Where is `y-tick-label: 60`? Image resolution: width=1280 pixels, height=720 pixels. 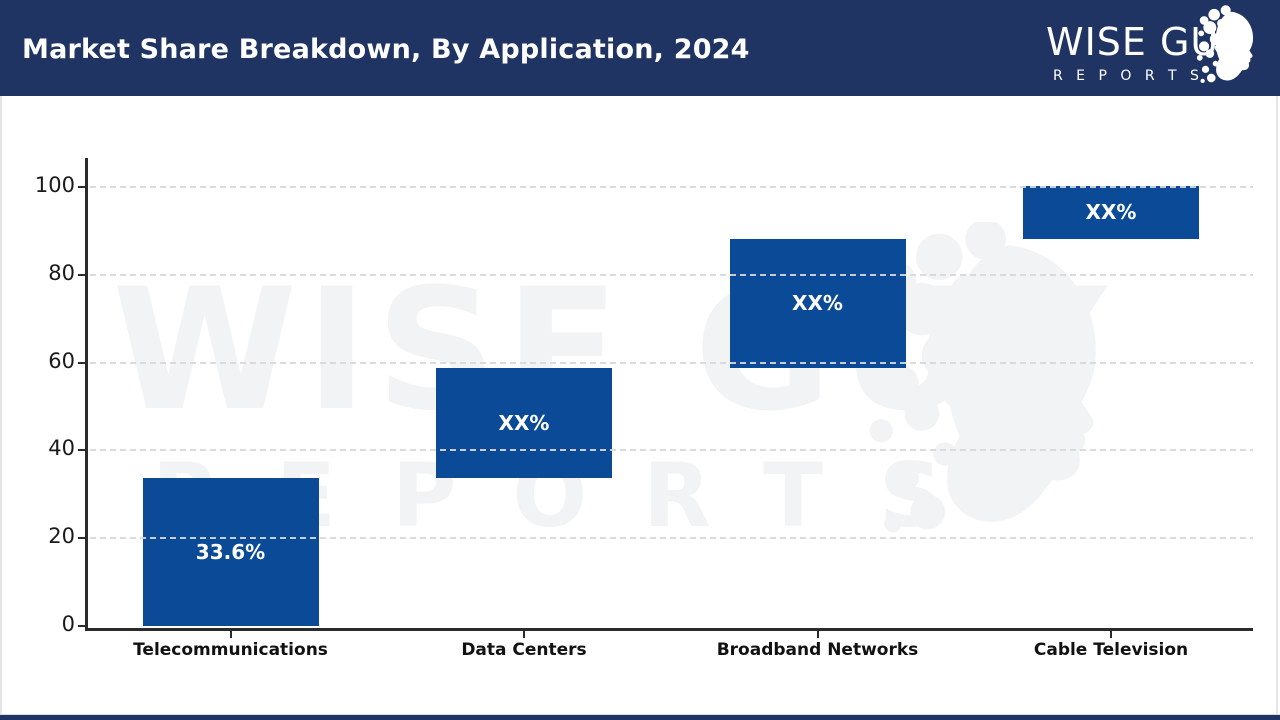 y-tick-label: 60 is located at coordinates (61, 360).